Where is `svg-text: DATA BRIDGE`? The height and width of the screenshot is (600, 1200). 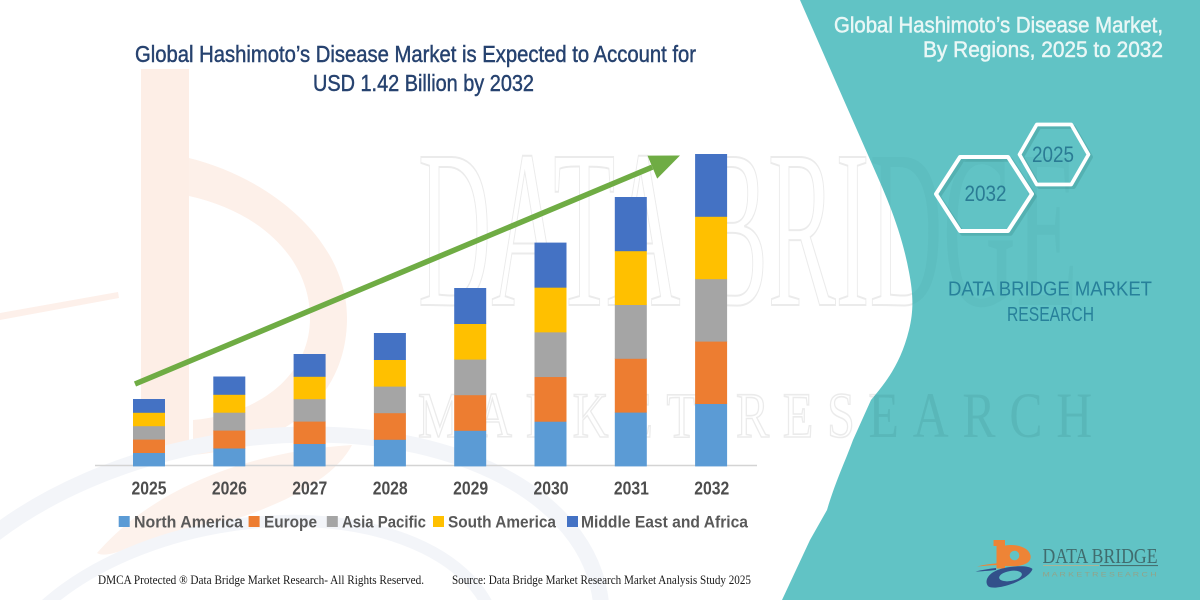
svg-text: DATA BRIDGE is located at coordinates (1100, 556).